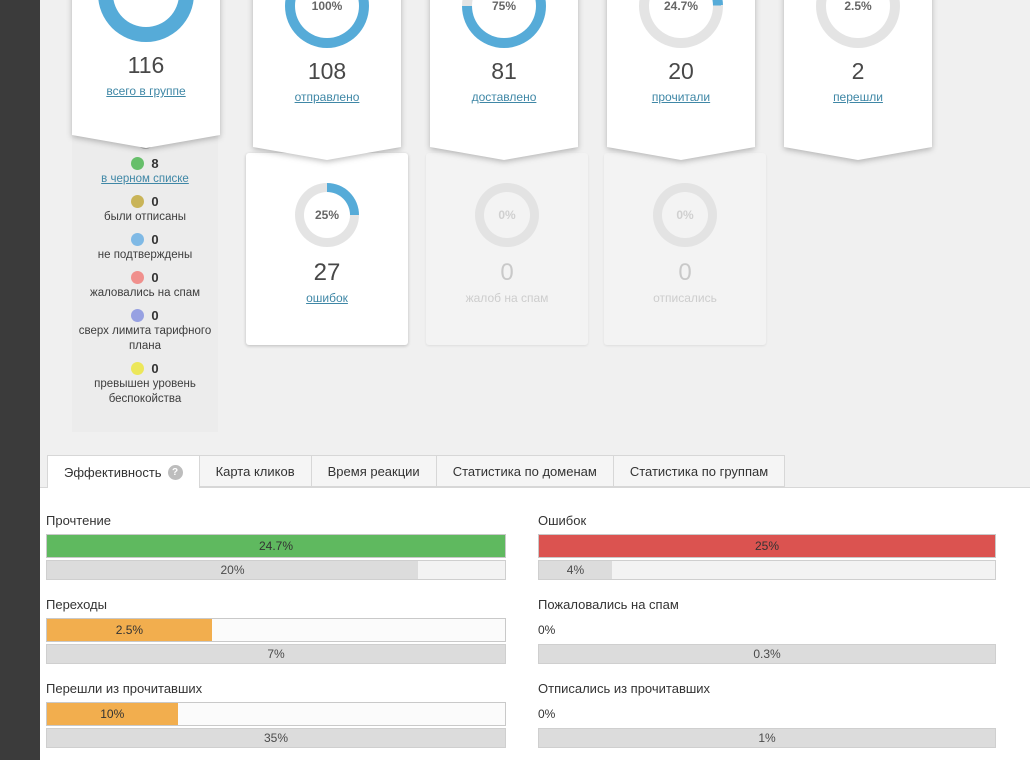  I want to click on tab-domain-stats: Статистика по доменам, so click(524, 471).